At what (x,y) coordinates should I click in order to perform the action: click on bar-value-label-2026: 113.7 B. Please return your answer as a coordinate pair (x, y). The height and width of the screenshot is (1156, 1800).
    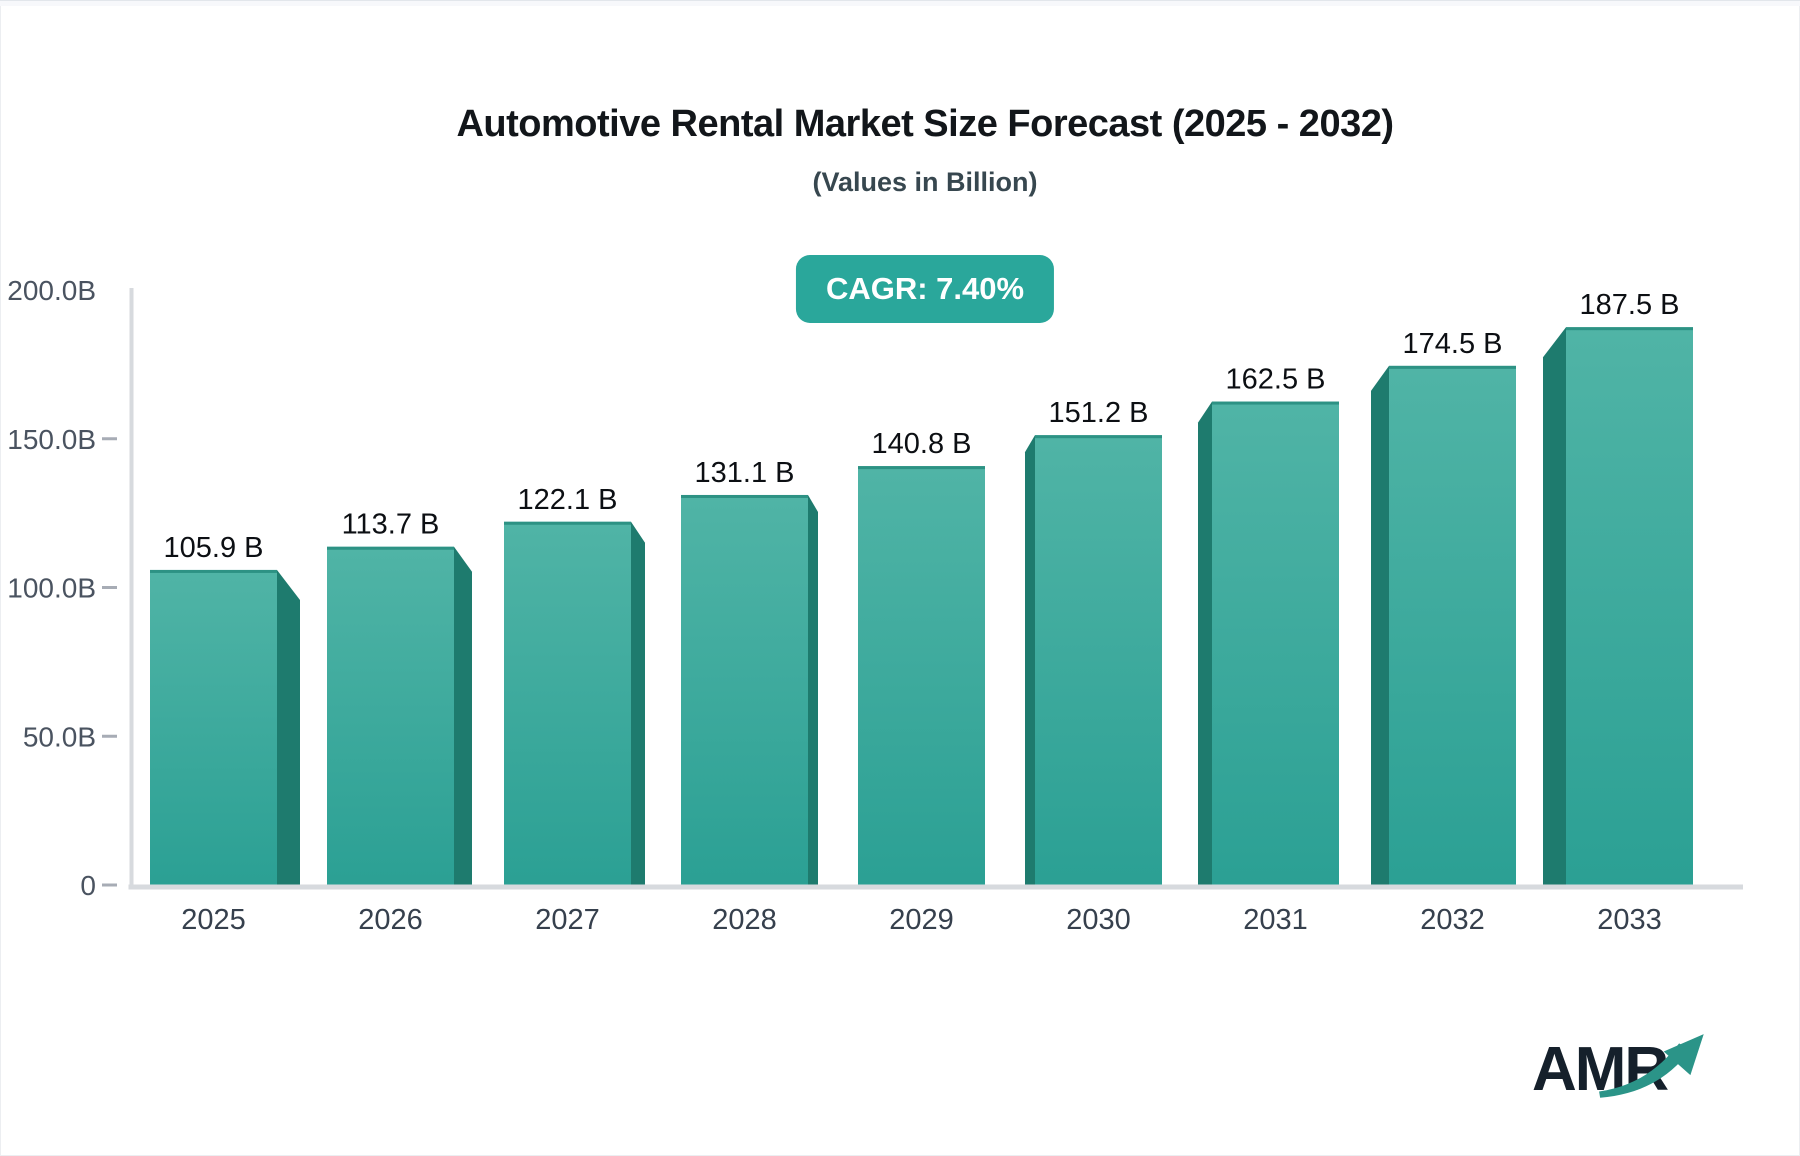
    Looking at the image, I should click on (391, 525).